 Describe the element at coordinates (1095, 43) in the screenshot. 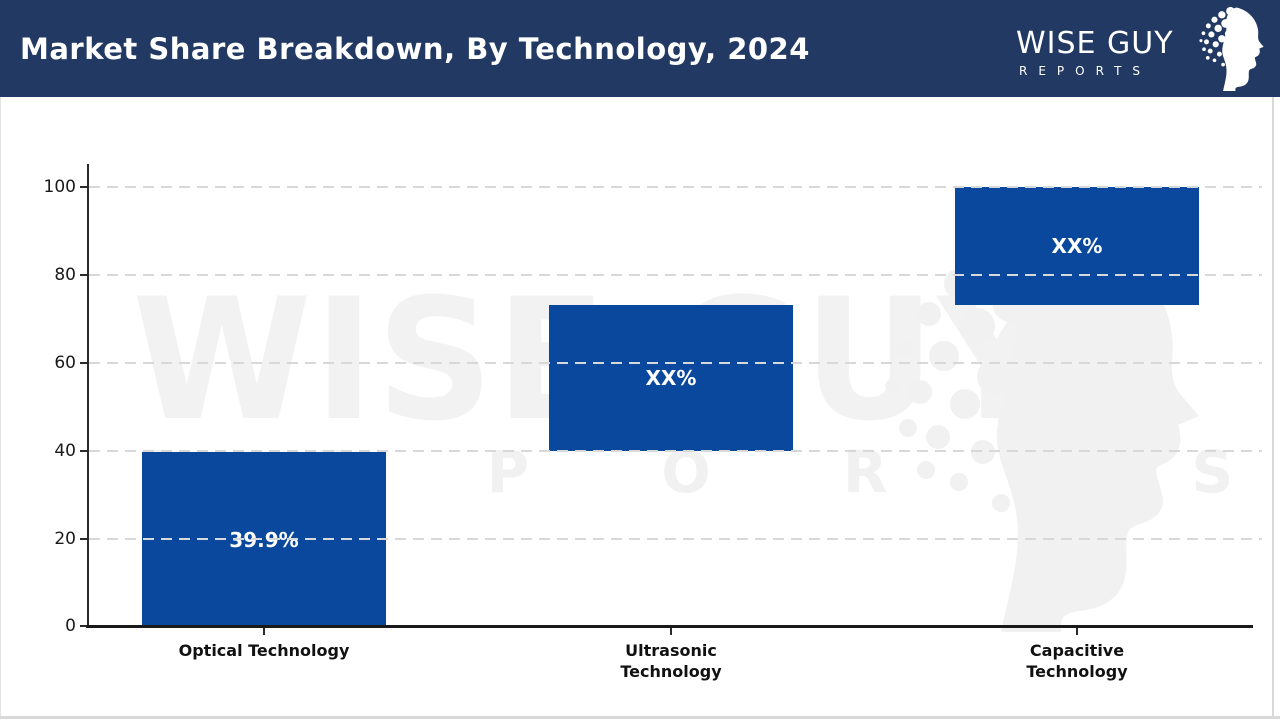

I see `logo-wordmark: WISE GUY` at that location.